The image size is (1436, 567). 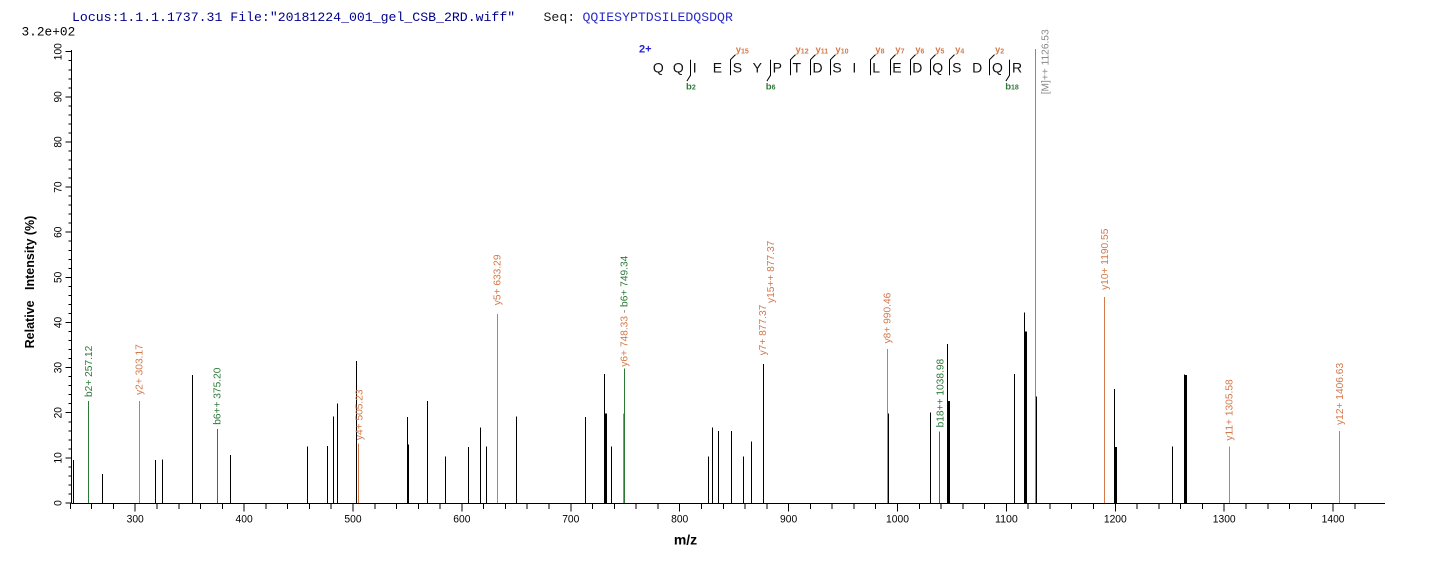 What do you see at coordinates (1340, 394) in the screenshot?
I see `svg-text: y12+ 1406.63` at bounding box center [1340, 394].